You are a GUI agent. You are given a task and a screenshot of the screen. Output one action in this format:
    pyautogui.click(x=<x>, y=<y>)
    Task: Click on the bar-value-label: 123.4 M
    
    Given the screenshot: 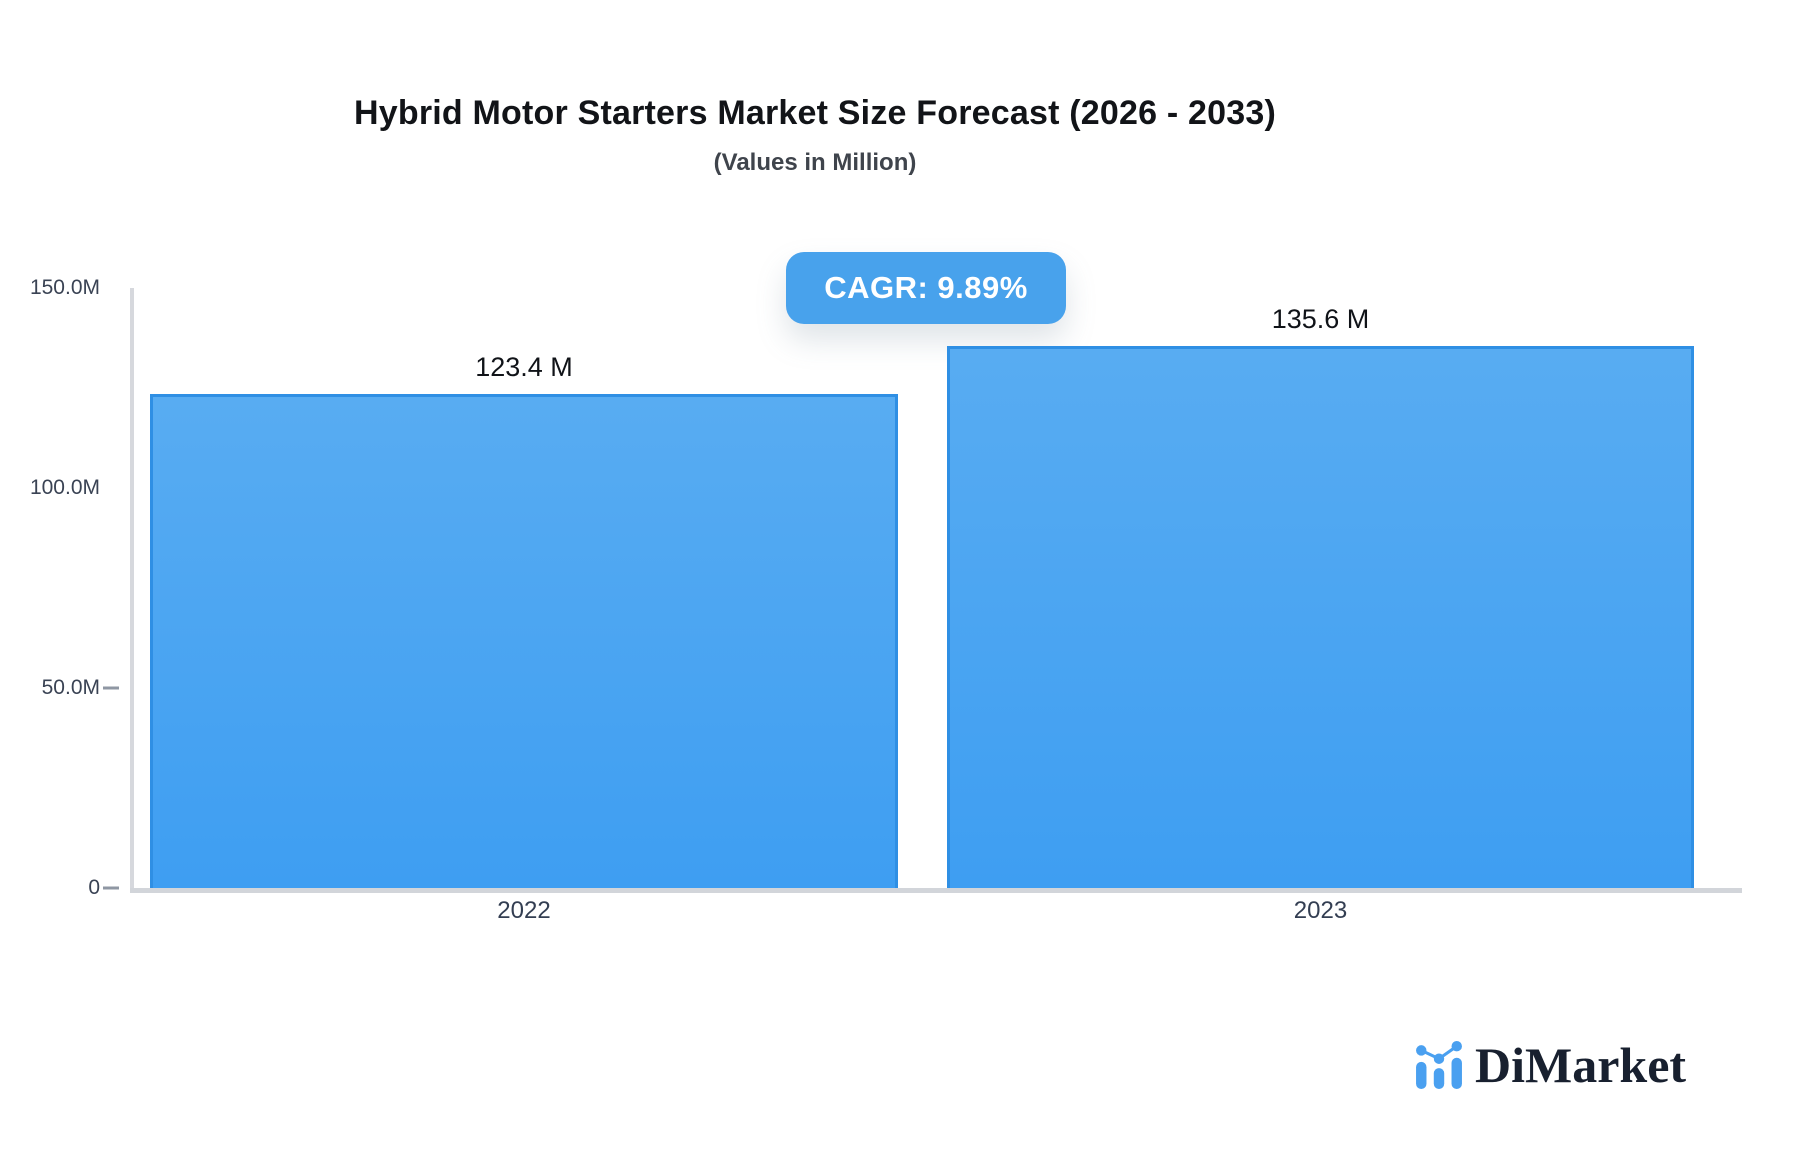 What is the action you would take?
    pyautogui.click(x=524, y=367)
    